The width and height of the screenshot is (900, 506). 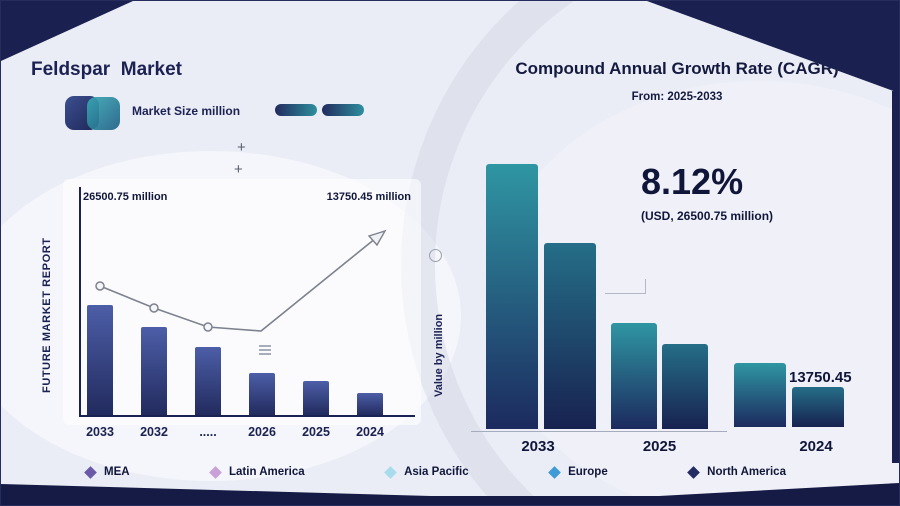 I want to click on right-chart-bar-2025-secondary, so click(x=685, y=386).